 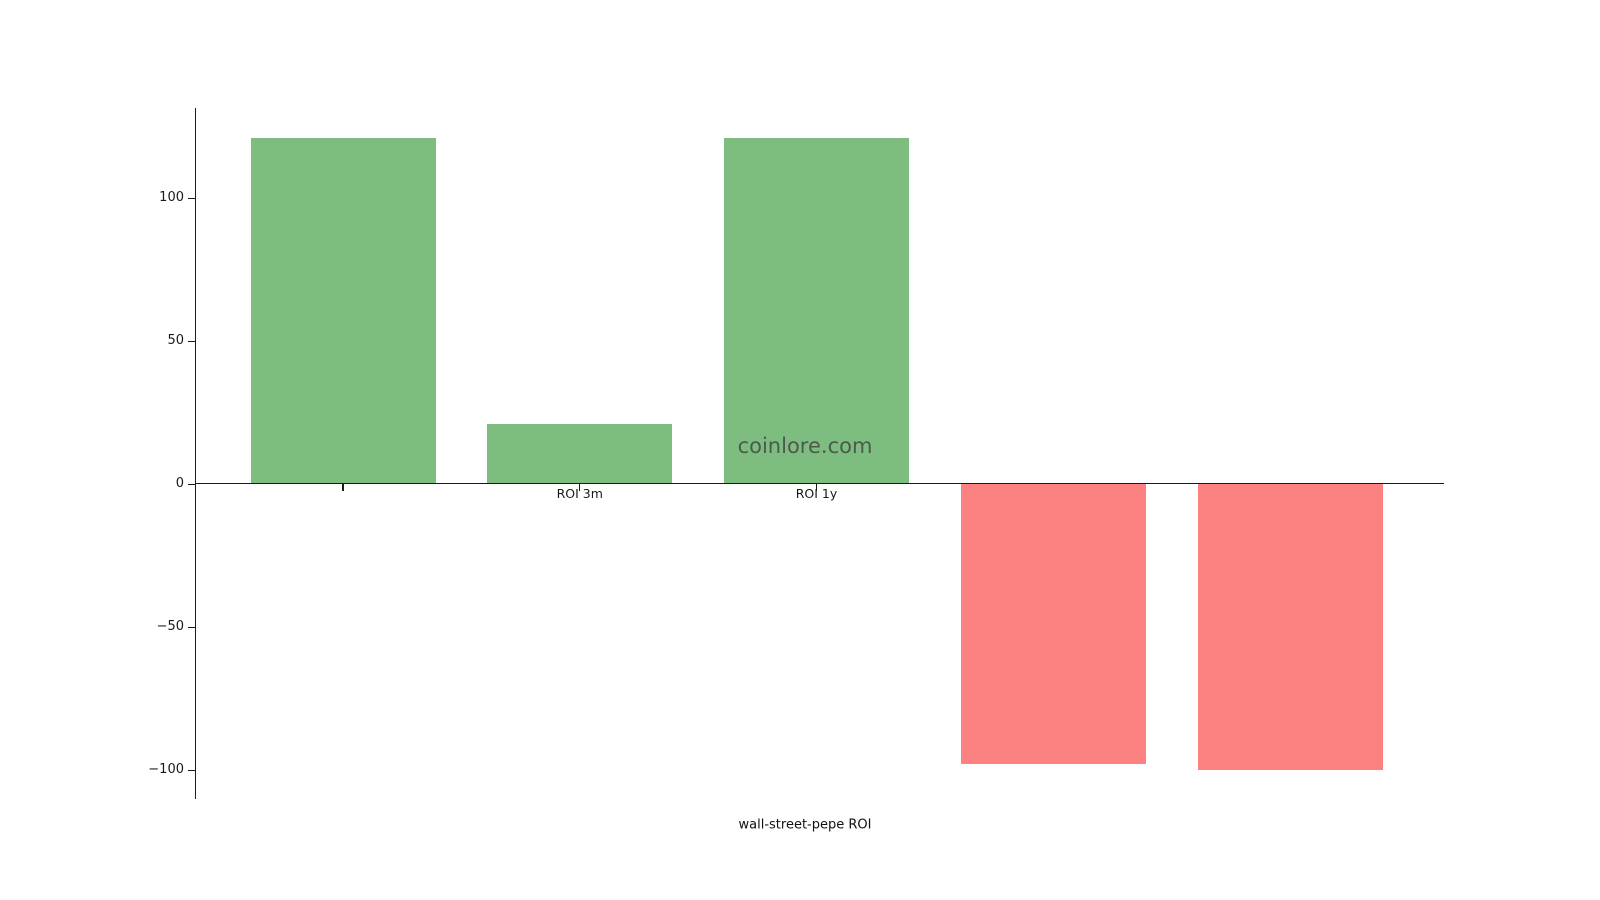 I want to click on watermark-text: coinlore.com, so click(x=805, y=446).